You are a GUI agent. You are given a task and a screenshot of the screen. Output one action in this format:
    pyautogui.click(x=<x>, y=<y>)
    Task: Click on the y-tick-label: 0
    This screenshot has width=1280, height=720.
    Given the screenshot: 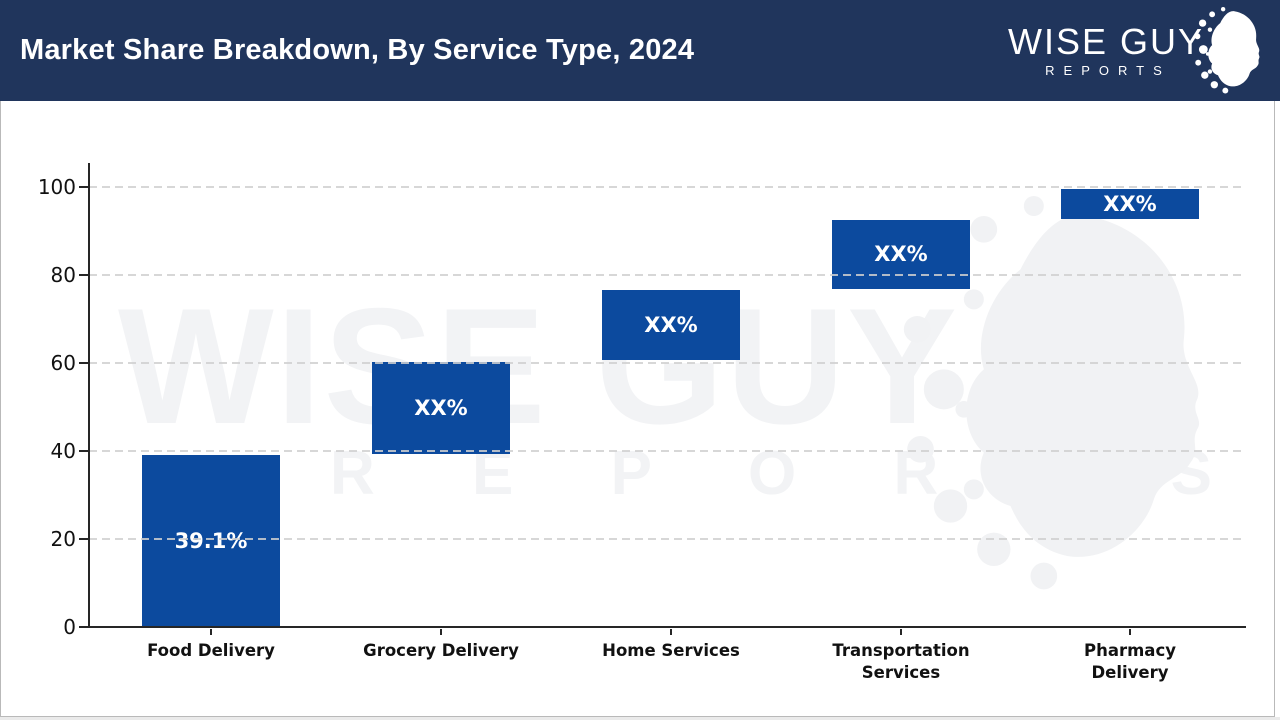 What is the action you would take?
    pyautogui.click(x=69, y=627)
    